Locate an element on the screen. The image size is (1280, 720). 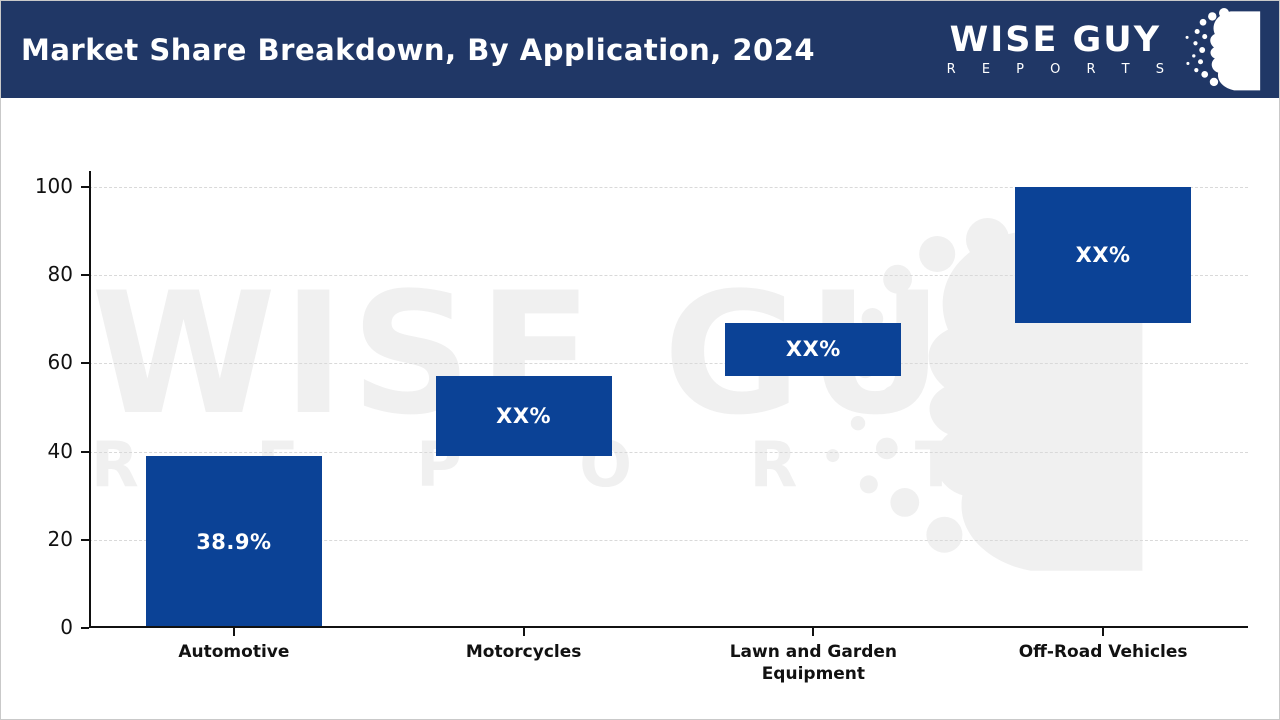
x-axis-label: Motorcycles is located at coordinates (523, 652).